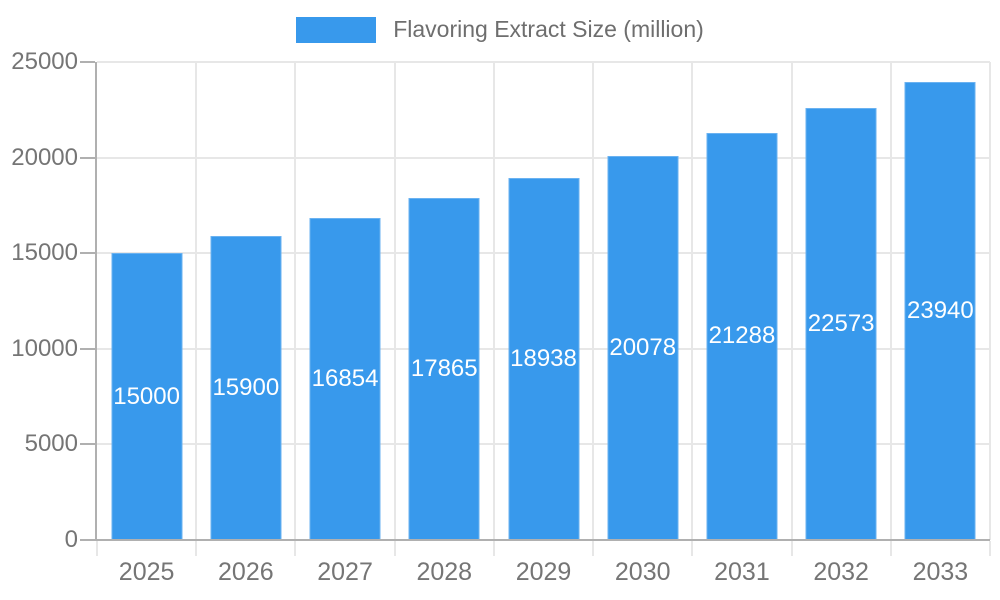 The image size is (1000, 600). I want to click on bar-value-label: 16854, so click(345, 378).